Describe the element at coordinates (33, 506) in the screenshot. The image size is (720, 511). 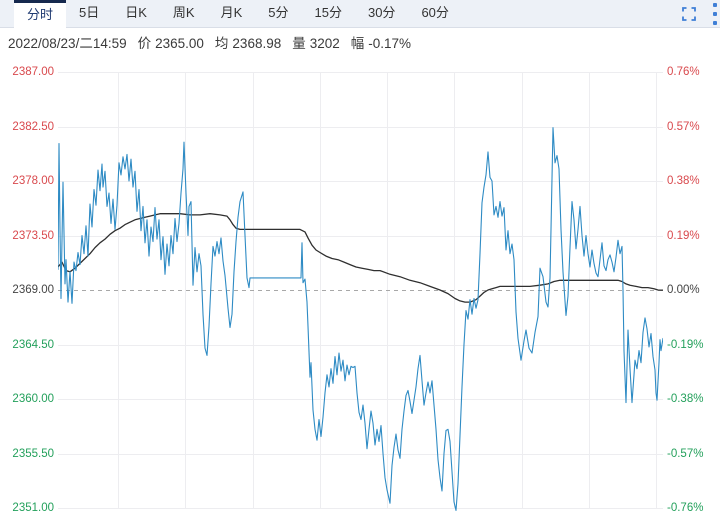
I see `price-tick-8: 2351.00` at that location.